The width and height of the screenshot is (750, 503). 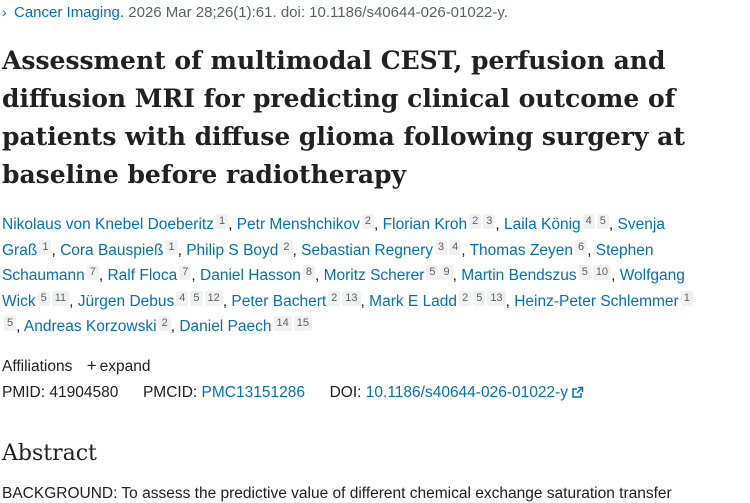 What do you see at coordinates (125, 366) in the screenshot?
I see `expand-label: expand` at bounding box center [125, 366].